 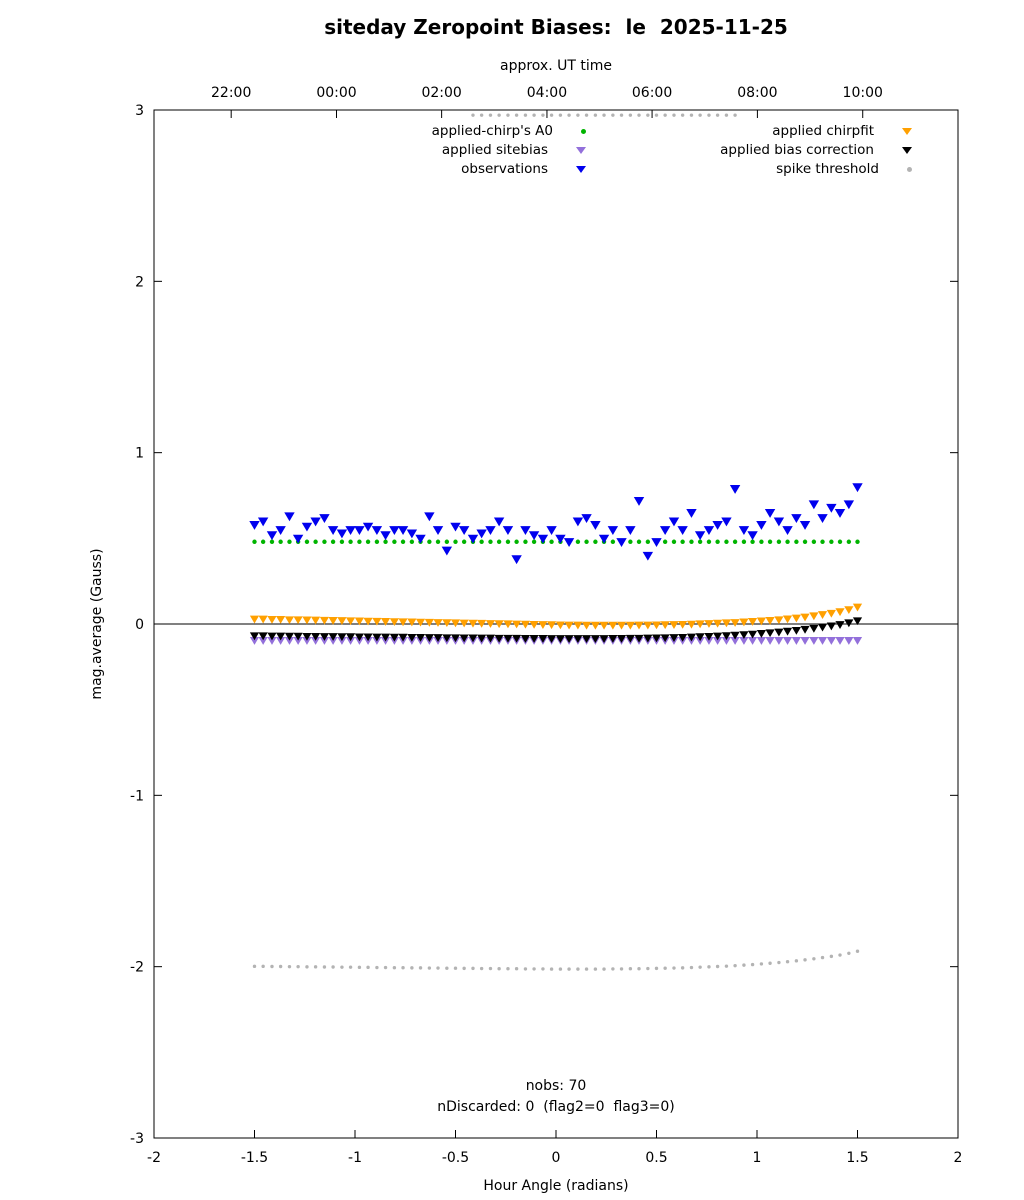 I want to click on nobs-text: nobs: 70, so click(x=556, y=1086).